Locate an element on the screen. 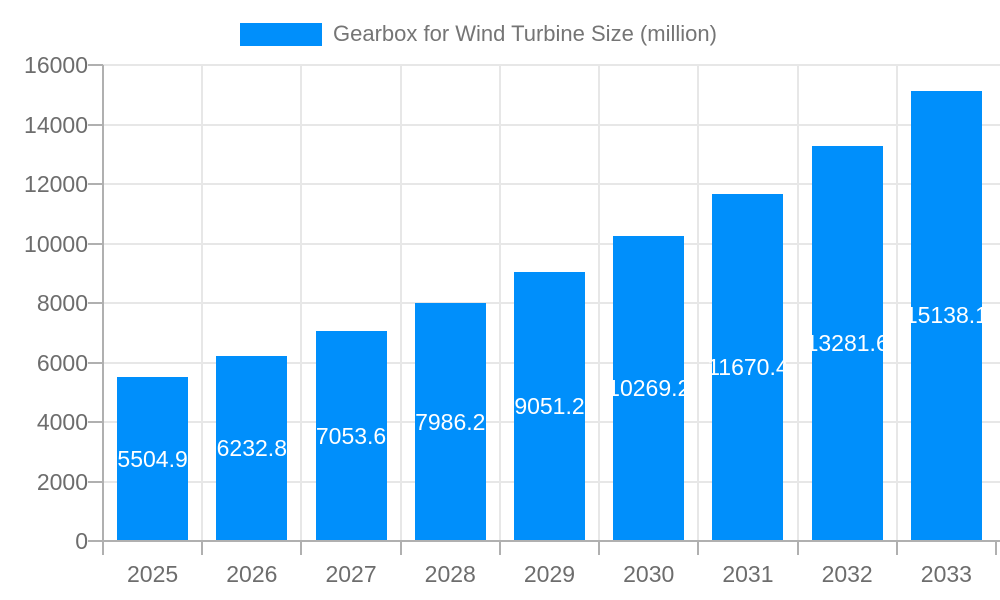 Image resolution: width=1000 pixels, height=600 pixels. x-axis-category-label: 2027 is located at coordinates (351, 574).